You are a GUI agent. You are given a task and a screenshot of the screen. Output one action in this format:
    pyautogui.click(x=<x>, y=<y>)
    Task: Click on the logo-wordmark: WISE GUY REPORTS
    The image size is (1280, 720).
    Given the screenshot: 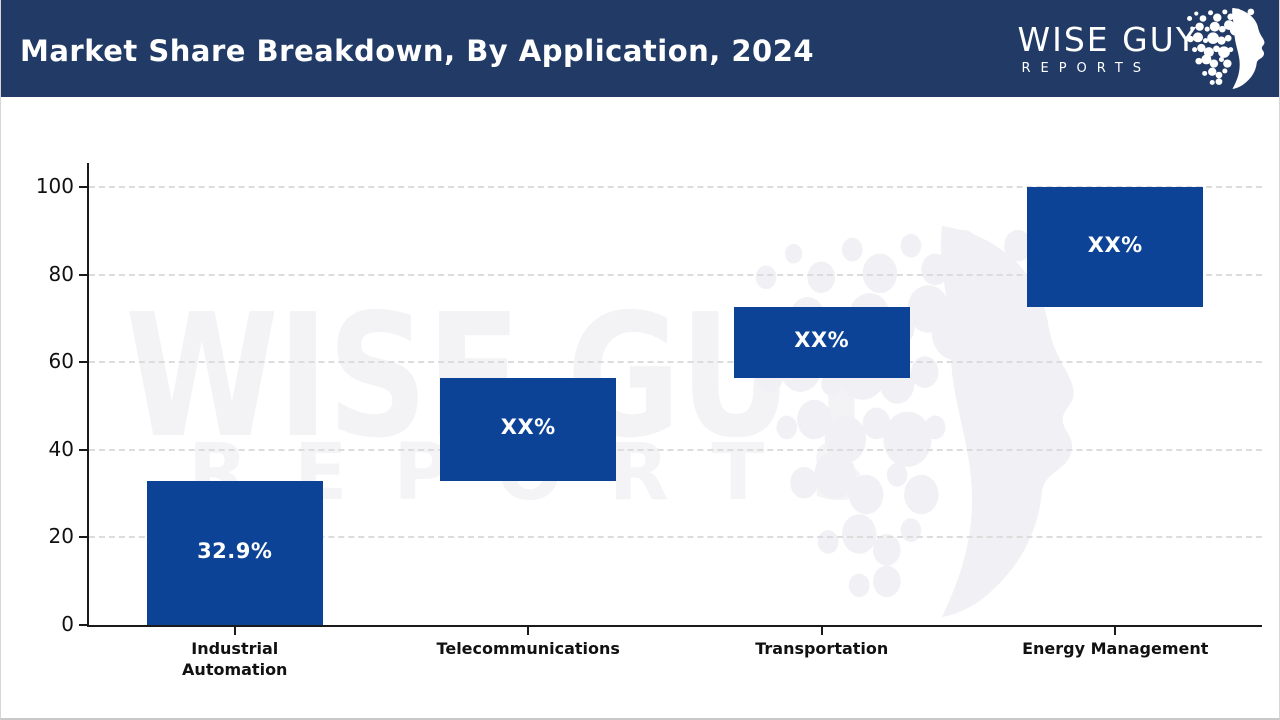 What is the action you would take?
    pyautogui.click(x=1107, y=48)
    